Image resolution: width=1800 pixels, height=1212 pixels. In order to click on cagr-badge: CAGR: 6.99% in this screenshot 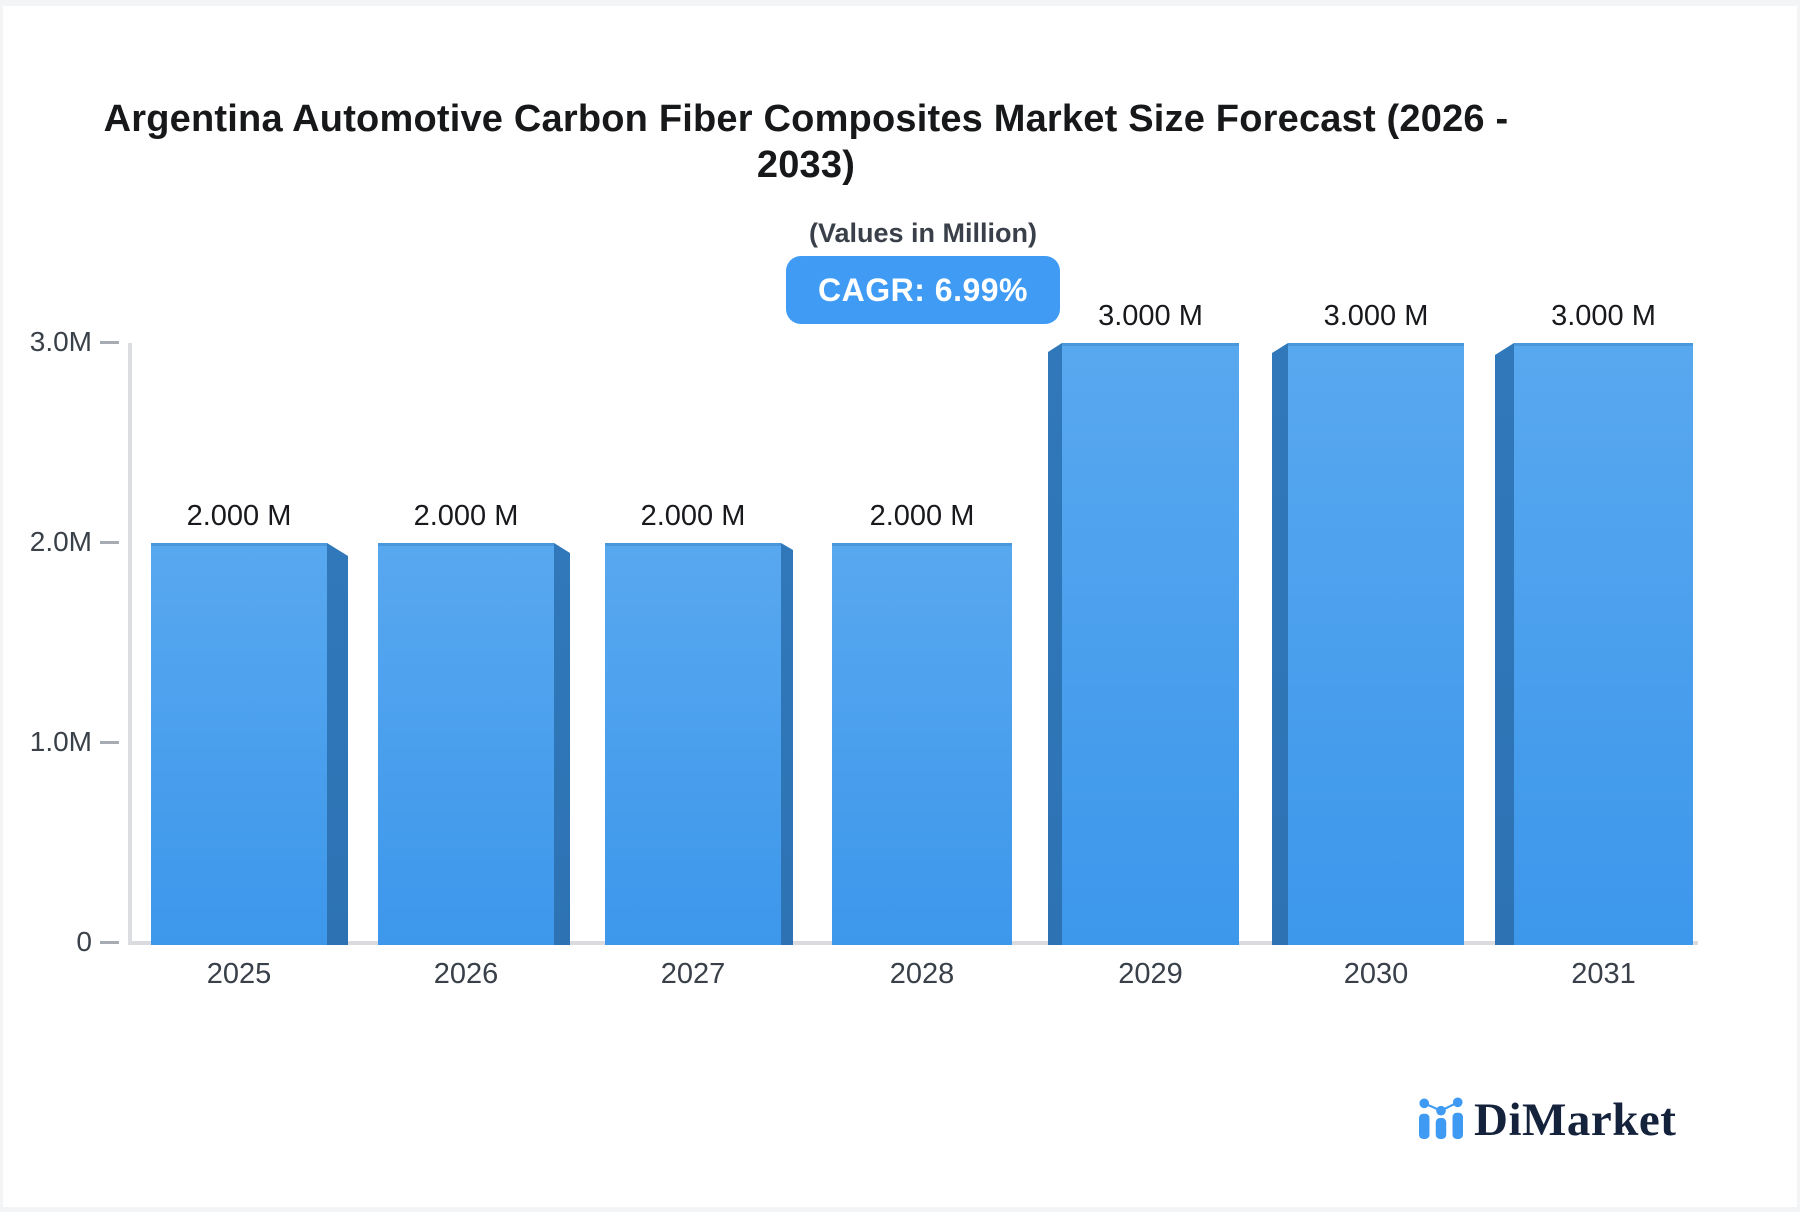, I will do `click(923, 290)`.